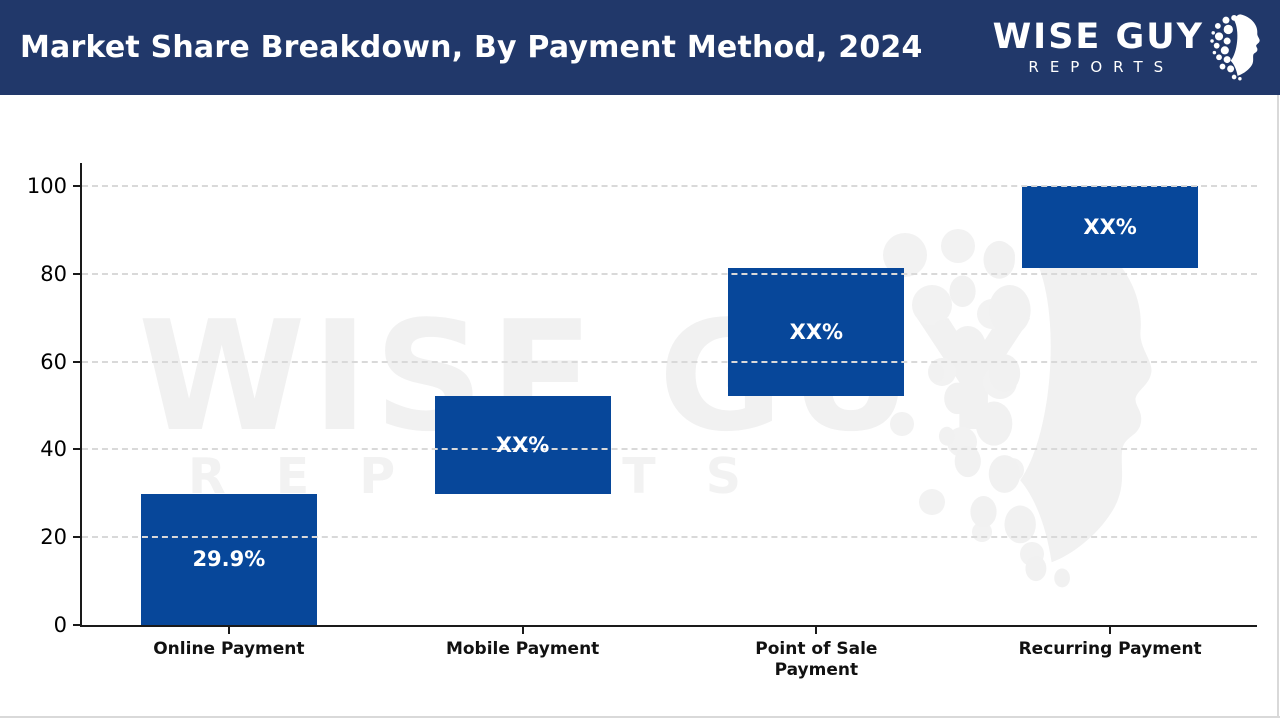  I want to click on page-right-border, so click(1278, 406).